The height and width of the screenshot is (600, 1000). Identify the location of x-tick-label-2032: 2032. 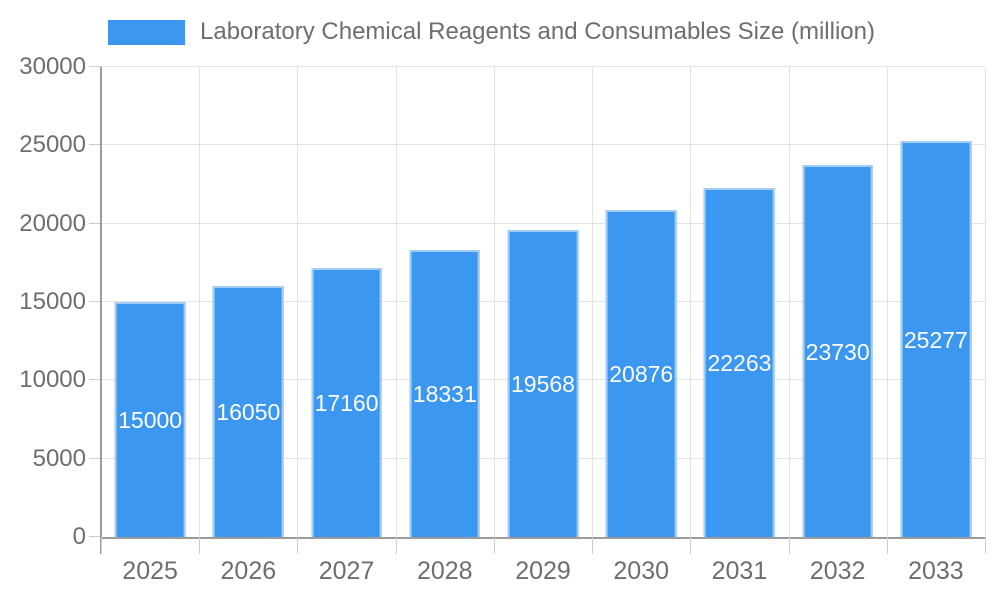
(837, 571).